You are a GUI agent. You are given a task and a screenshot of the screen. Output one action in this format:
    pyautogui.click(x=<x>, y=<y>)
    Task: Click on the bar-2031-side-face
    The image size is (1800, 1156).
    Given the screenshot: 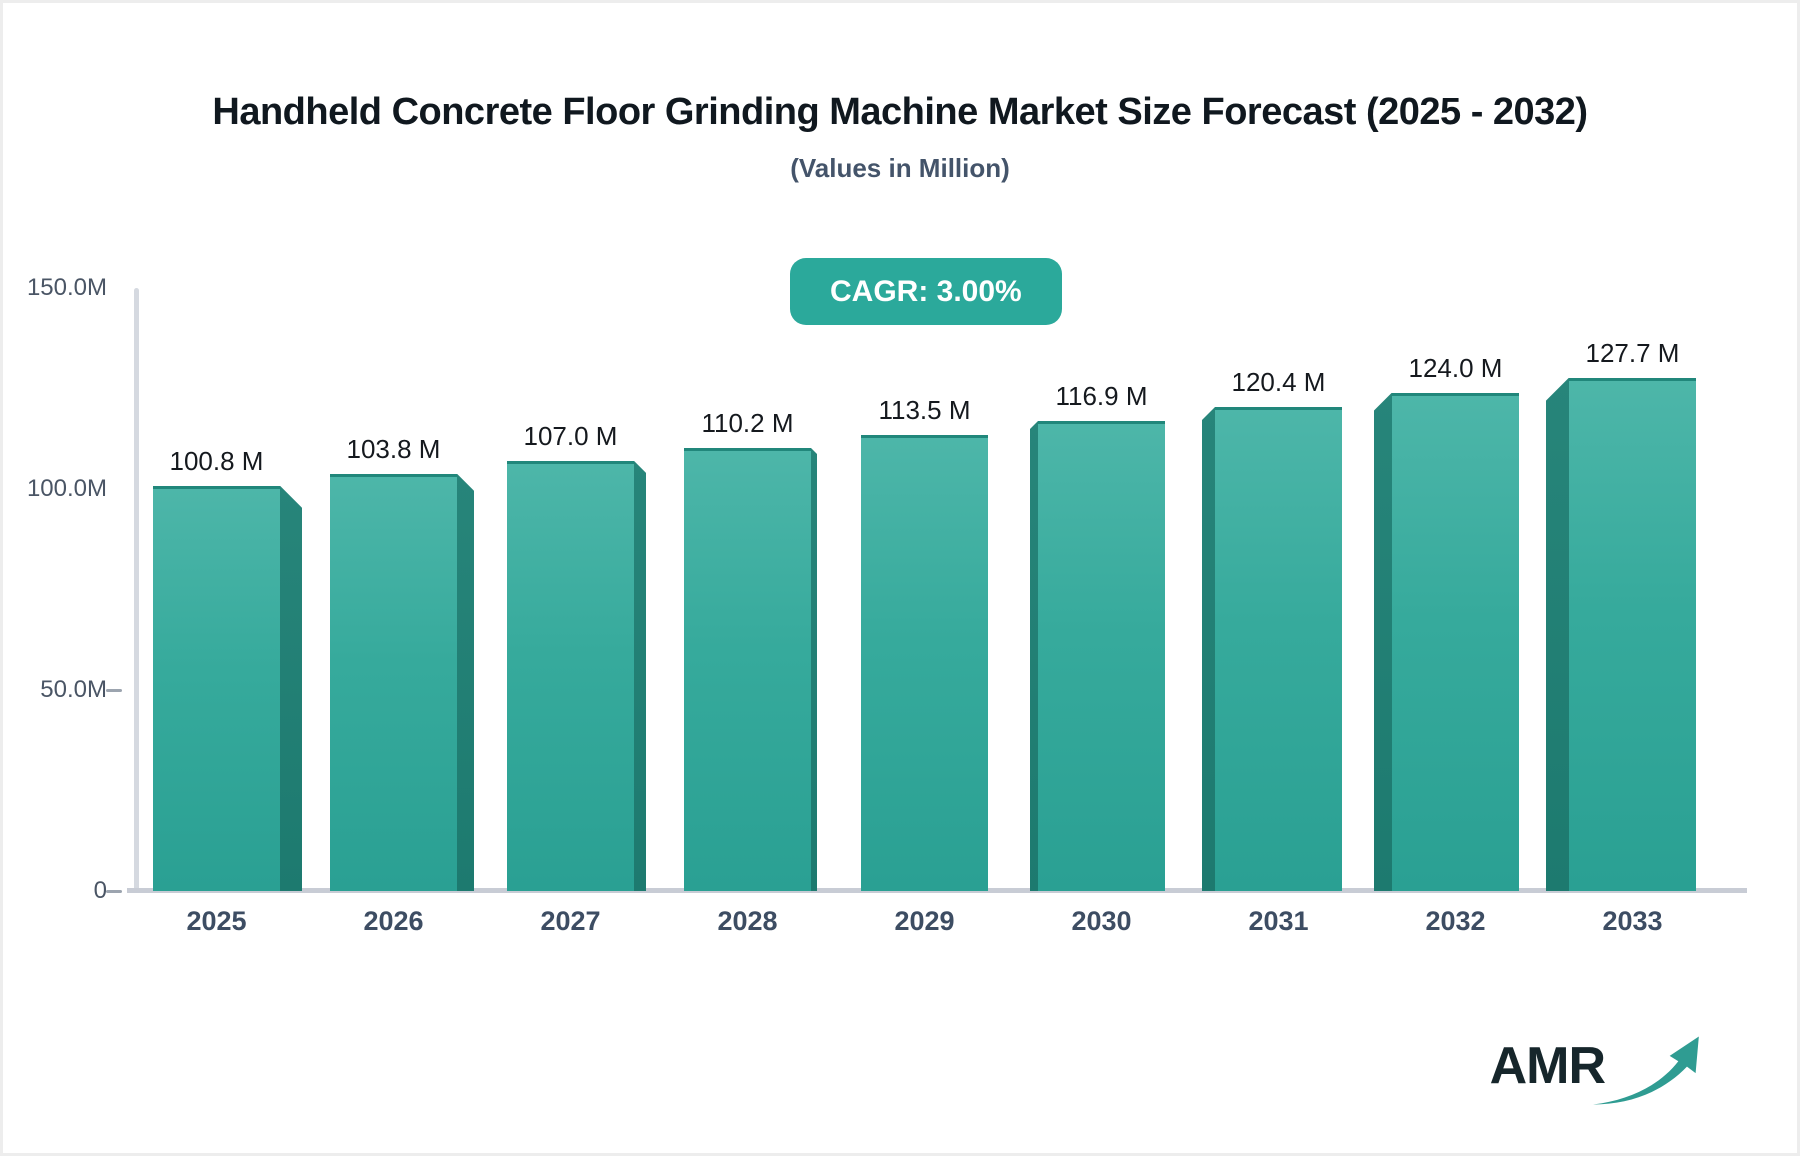 What is the action you would take?
    pyautogui.click(x=1208, y=648)
    